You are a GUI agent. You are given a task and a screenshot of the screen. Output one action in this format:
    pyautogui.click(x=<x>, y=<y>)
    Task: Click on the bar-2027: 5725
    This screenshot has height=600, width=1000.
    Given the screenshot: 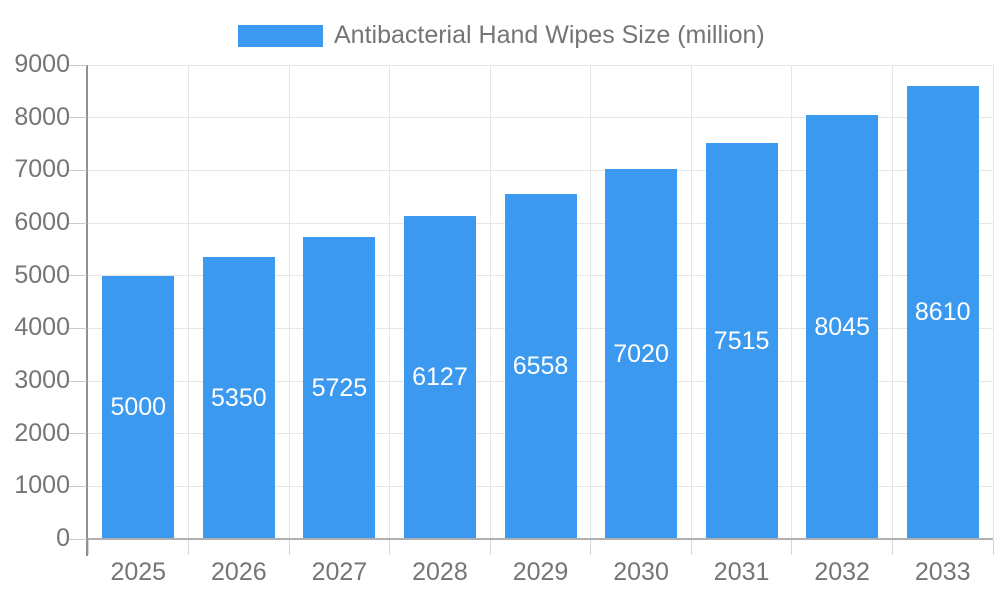 What is the action you would take?
    pyautogui.click(x=339, y=388)
    